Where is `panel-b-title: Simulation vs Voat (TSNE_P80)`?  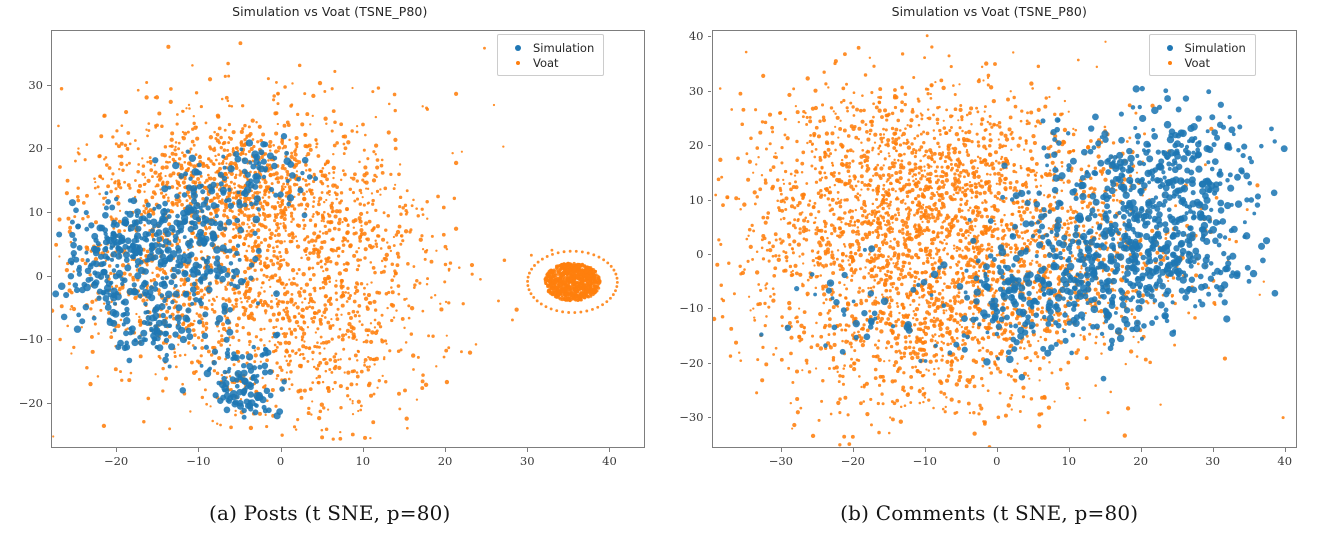
panel-b-title: Simulation vs Voat (TSNE_P80) is located at coordinates (989, 11).